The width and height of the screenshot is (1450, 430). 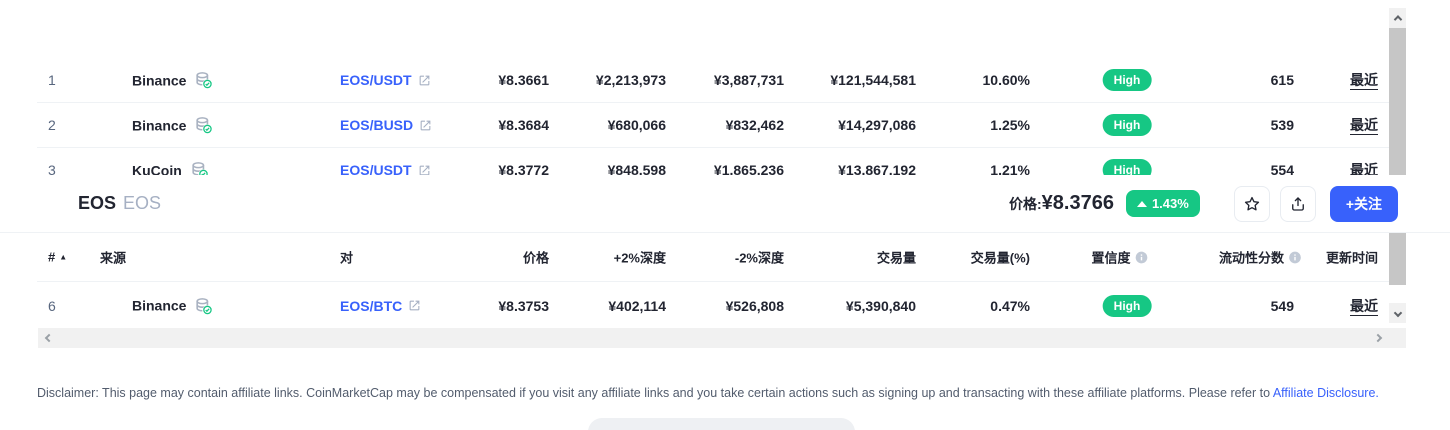 What do you see at coordinates (748, 80) in the screenshot?
I see `depth-minus-cell: ¥3,887,731` at bounding box center [748, 80].